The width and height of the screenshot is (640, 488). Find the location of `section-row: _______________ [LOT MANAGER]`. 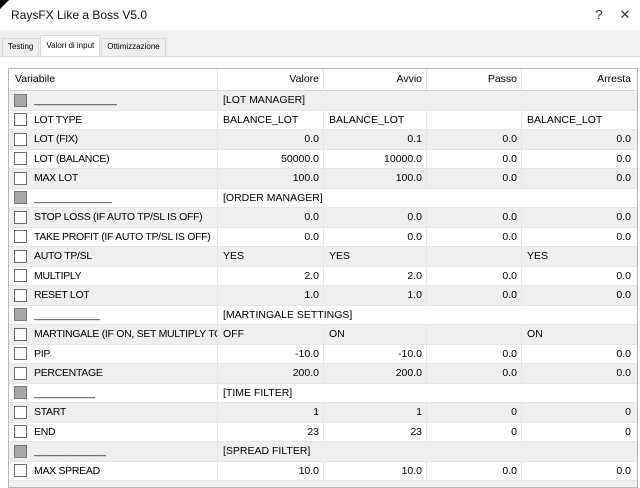

section-row: _______________ [LOT MANAGER] is located at coordinates (323, 101).